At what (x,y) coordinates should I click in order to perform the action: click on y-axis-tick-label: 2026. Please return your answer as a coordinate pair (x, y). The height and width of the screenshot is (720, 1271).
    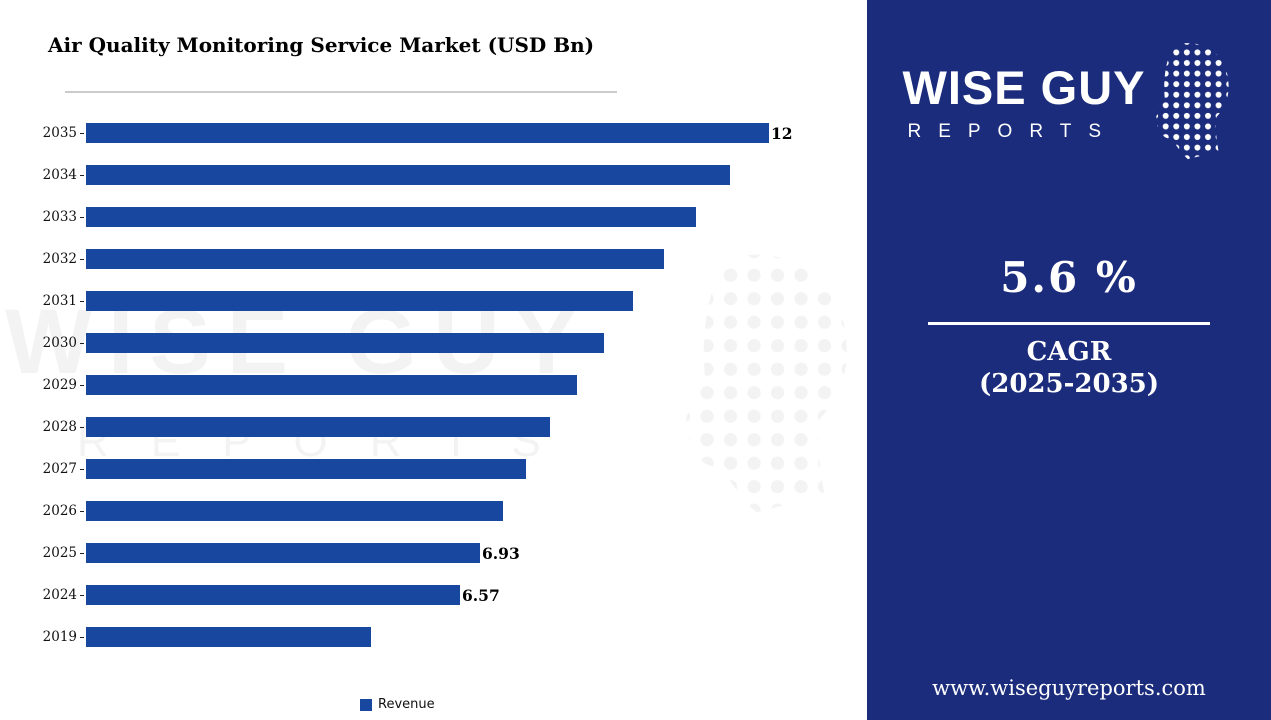
    Looking at the image, I should click on (59, 511).